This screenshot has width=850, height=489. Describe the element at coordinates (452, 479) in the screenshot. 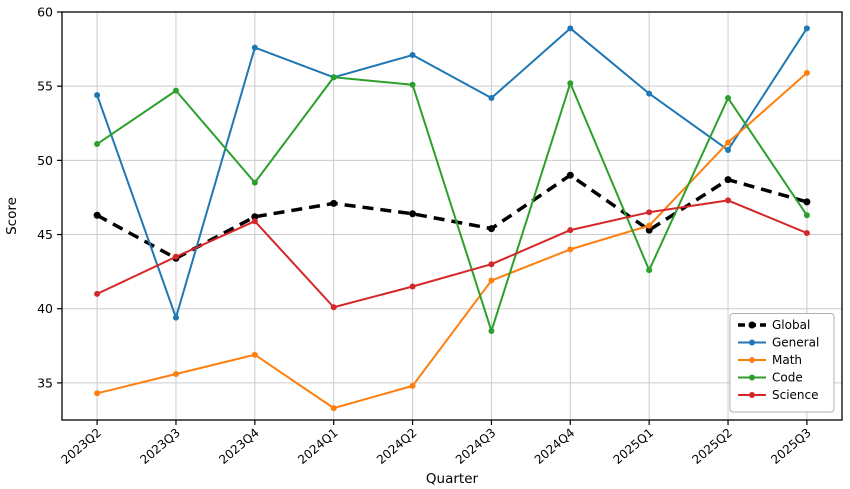

I see `x-axis-label: Quarter` at that location.